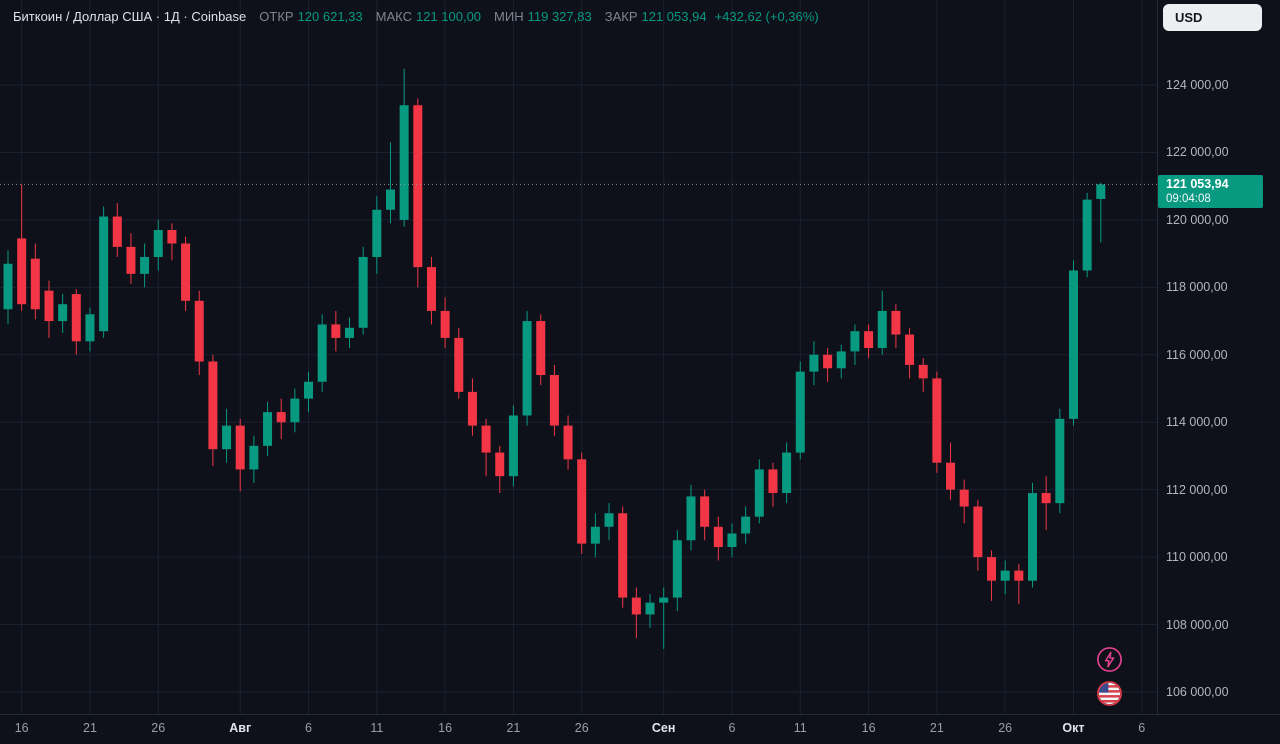 The height and width of the screenshot is (744, 1280). What do you see at coordinates (640, 714) in the screenshot?
I see `time-axis-separator` at bounding box center [640, 714].